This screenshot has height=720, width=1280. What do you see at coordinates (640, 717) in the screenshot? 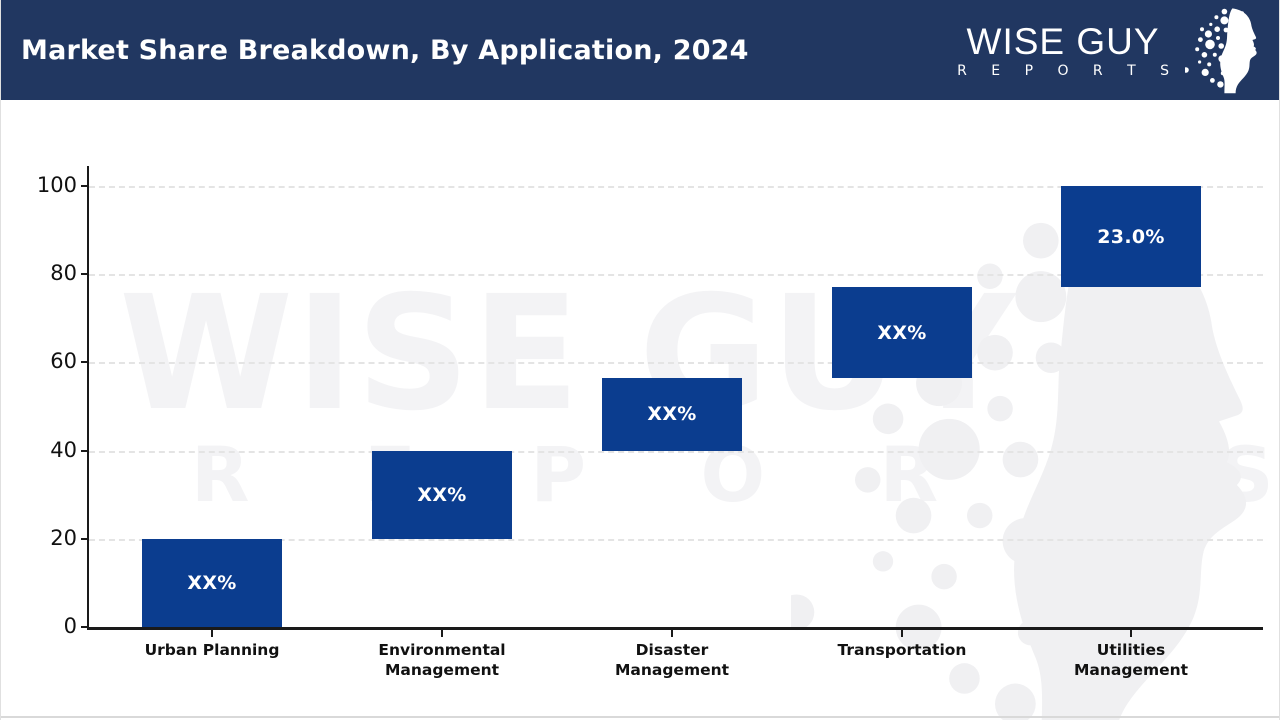
I see `bottom-border` at bounding box center [640, 717].